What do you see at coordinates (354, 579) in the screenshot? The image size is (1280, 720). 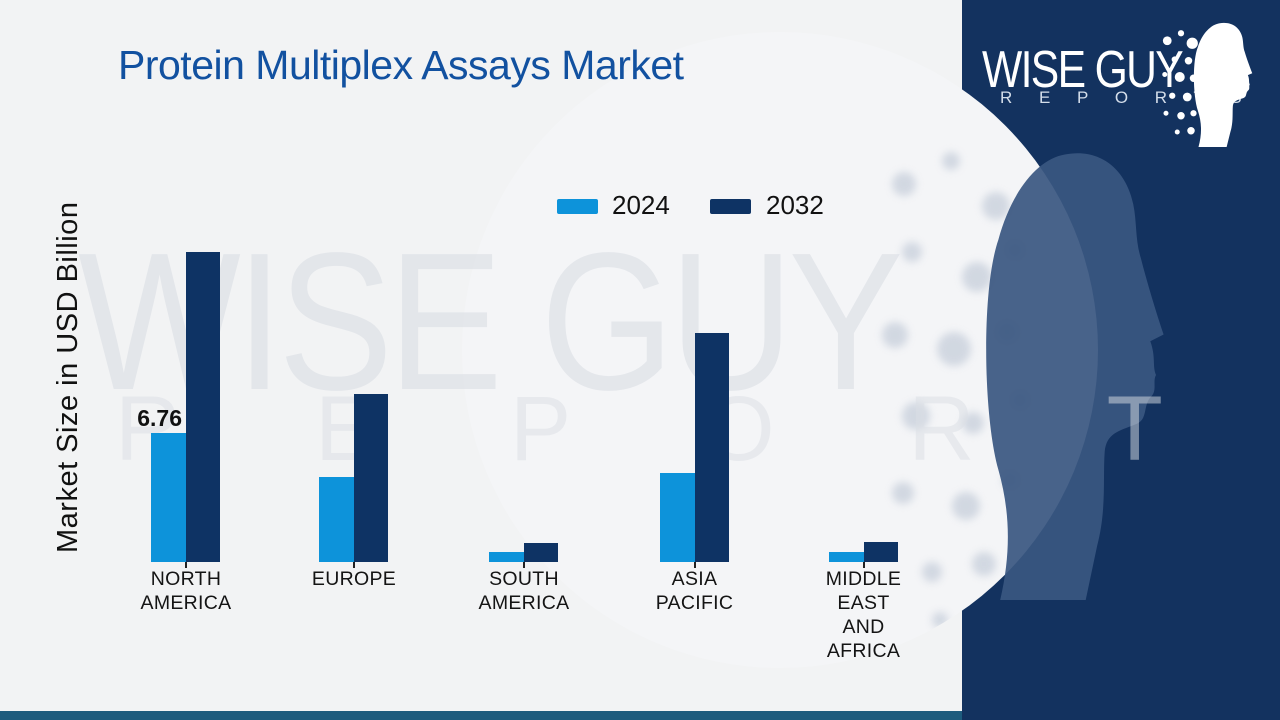 I see `category-label-europe: EUROPE` at bounding box center [354, 579].